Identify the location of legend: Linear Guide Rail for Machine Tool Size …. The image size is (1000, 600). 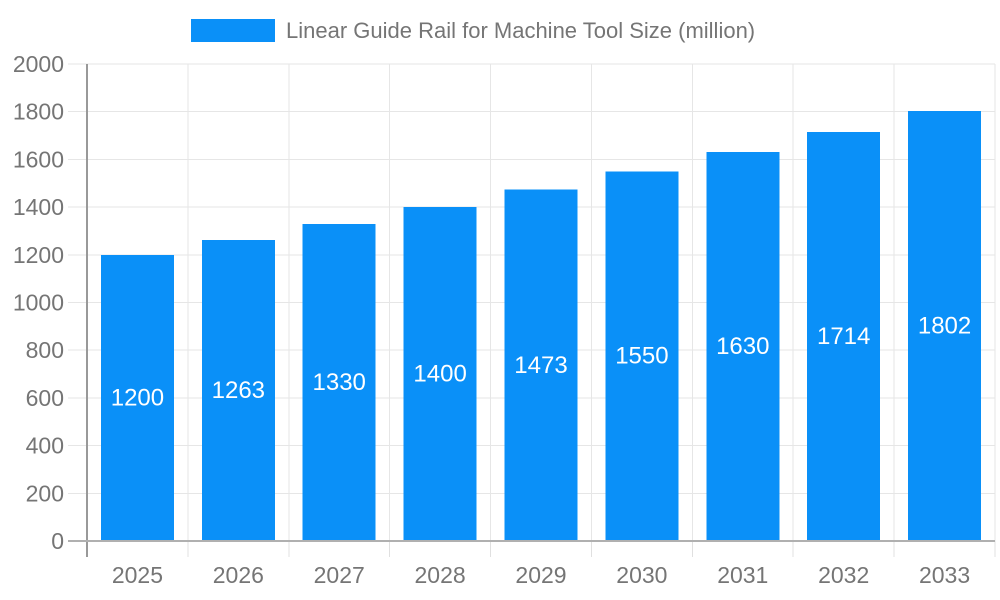
(473, 30).